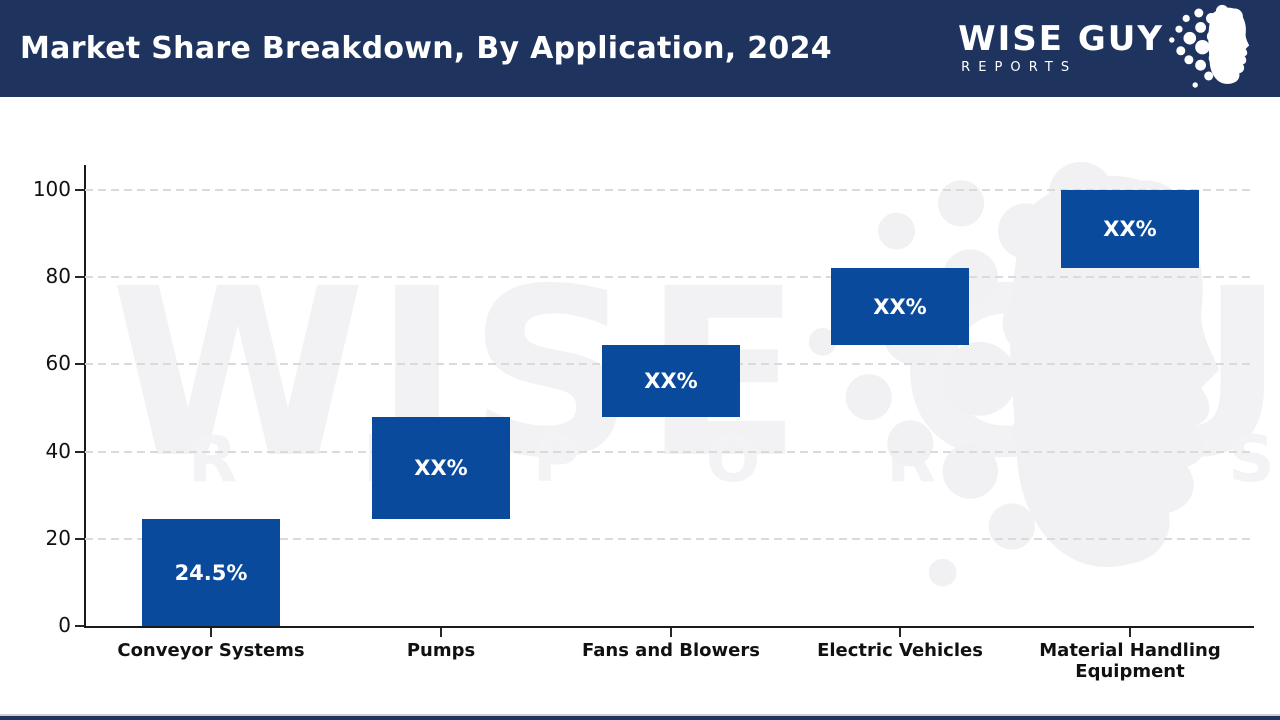  What do you see at coordinates (1061, 39) in the screenshot?
I see `brand-name: WISE GUY` at bounding box center [1061, 39].